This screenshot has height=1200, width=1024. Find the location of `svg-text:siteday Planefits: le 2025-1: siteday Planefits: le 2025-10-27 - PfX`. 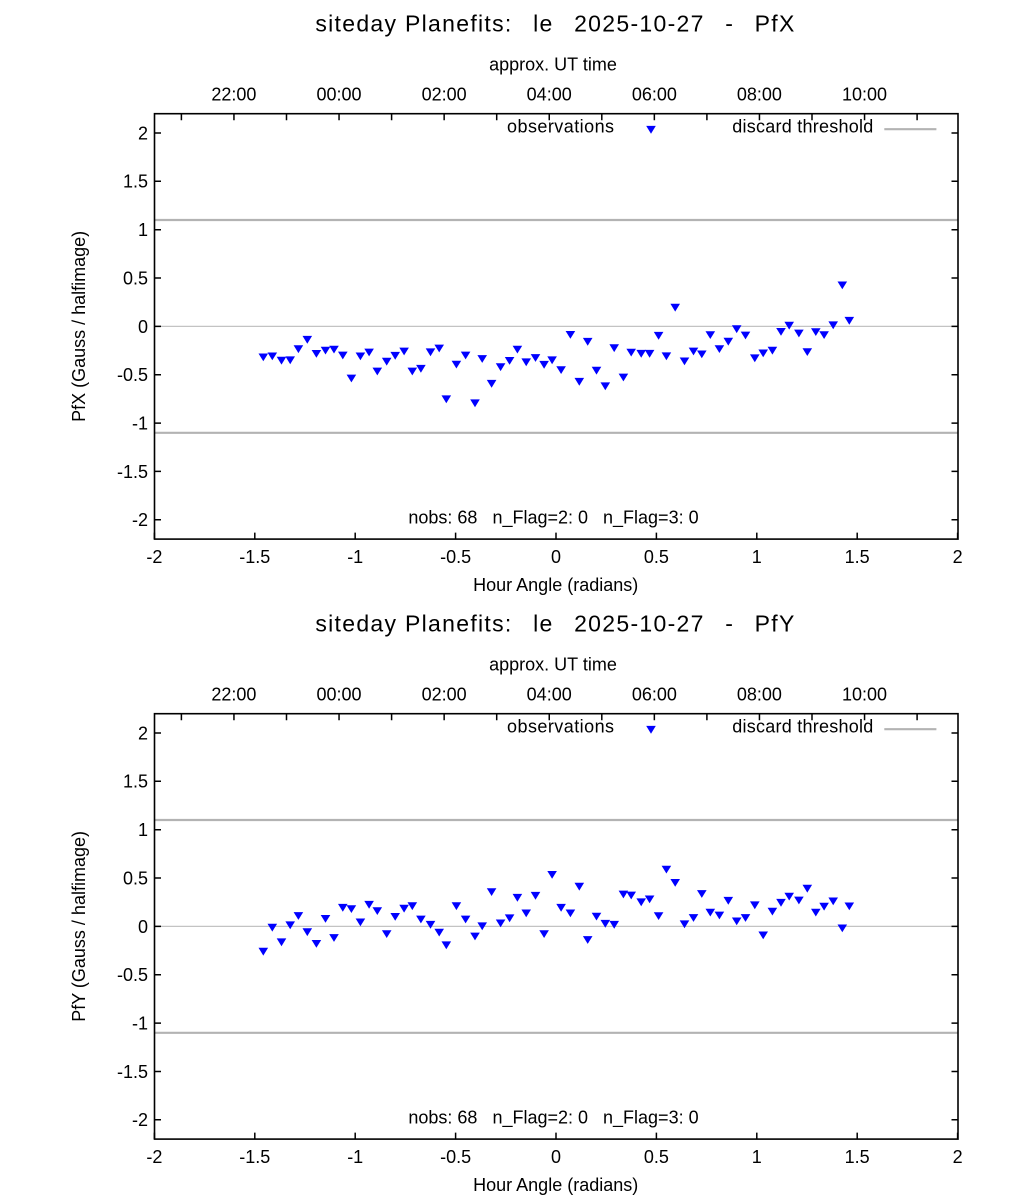

svg-text:siteday Planefits: le 2025-1: siteday Planefits: le 2025-10-27 - PfX is located at coordinates (555, 23).